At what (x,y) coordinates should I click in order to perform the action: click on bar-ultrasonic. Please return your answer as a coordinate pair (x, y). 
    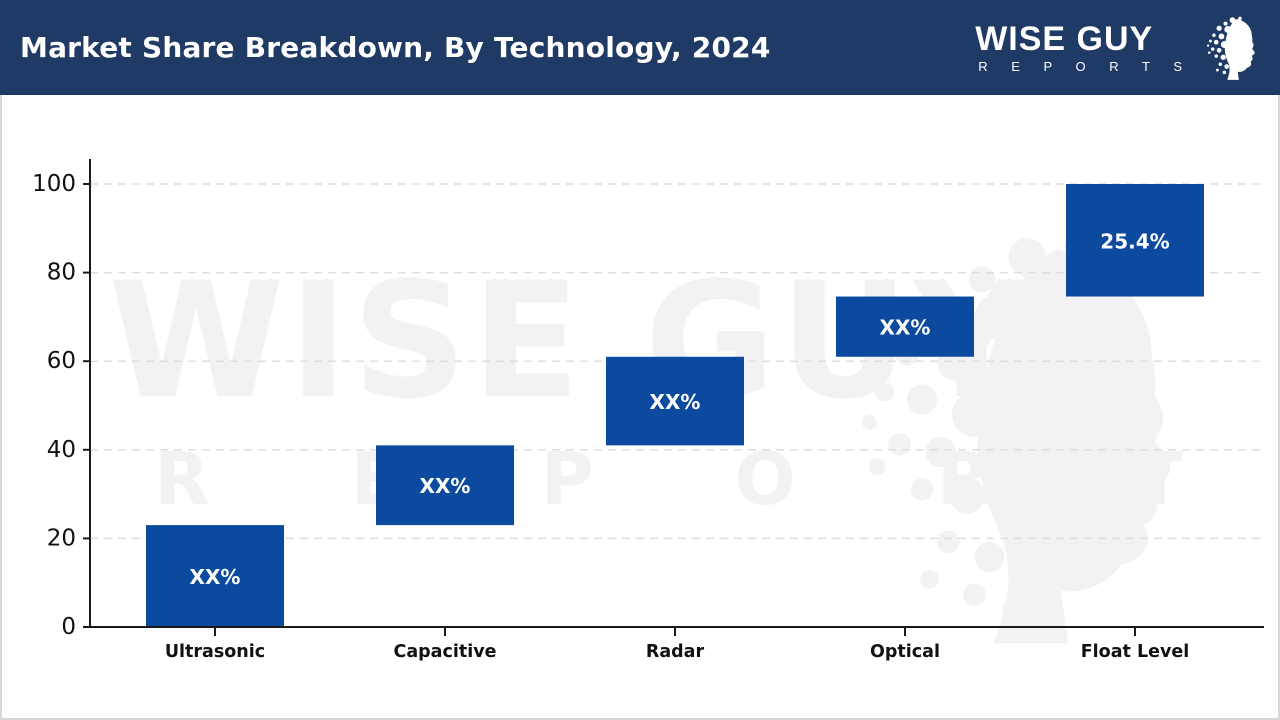
    Looking at the image, I should click on (215, 576).